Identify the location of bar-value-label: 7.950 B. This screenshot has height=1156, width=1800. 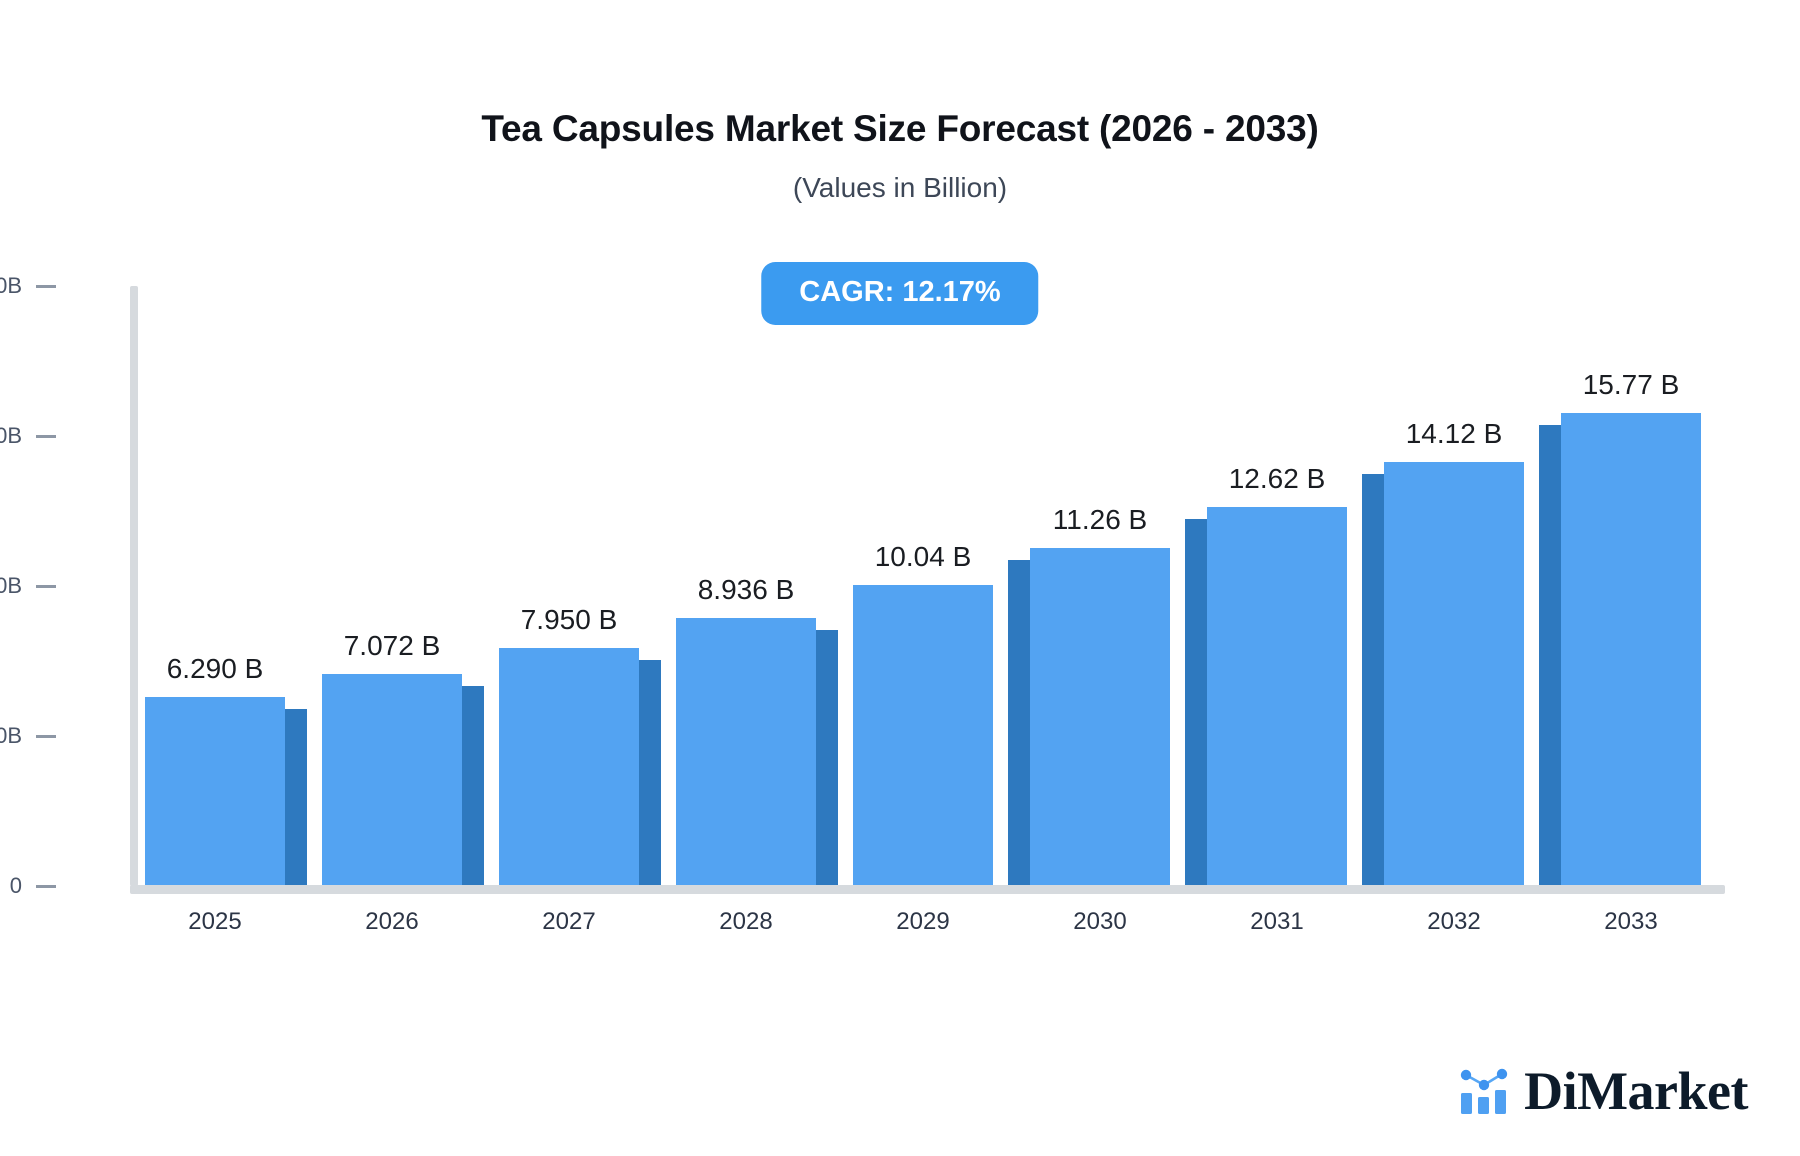
(569, 619).